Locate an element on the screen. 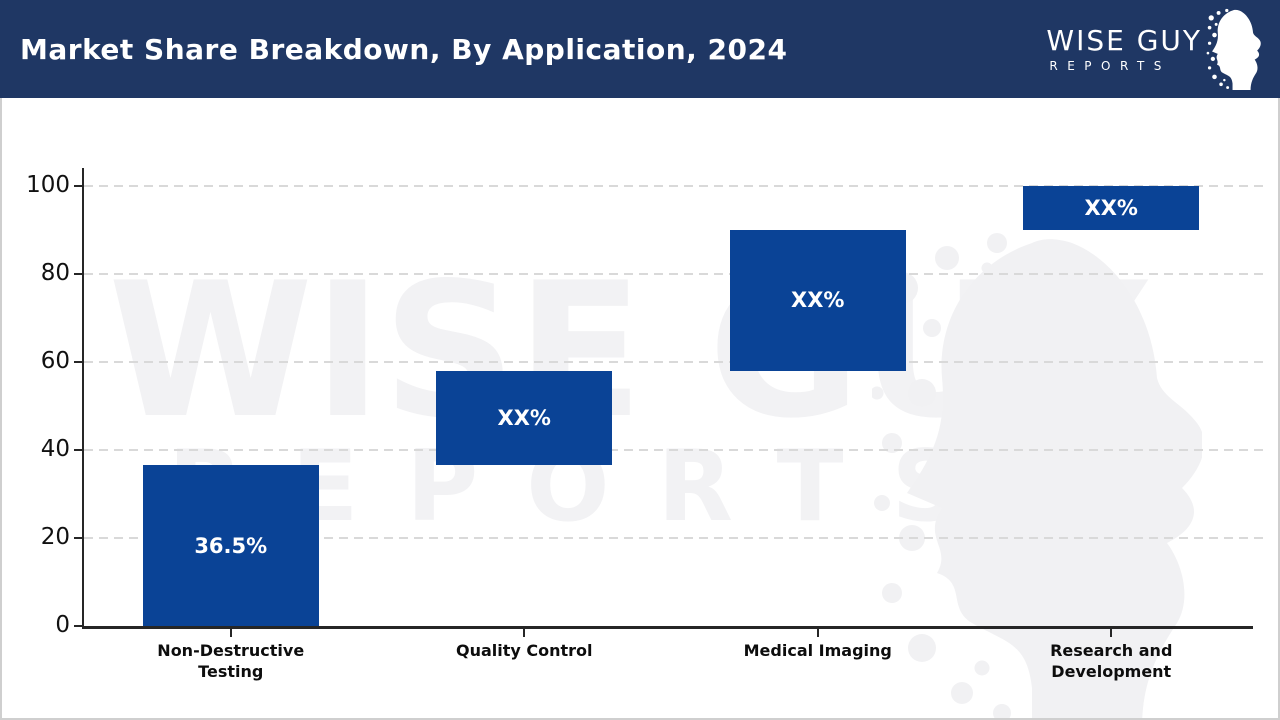  x-tick-label-line: Medical Imaging is located at coordinates (817, 650).